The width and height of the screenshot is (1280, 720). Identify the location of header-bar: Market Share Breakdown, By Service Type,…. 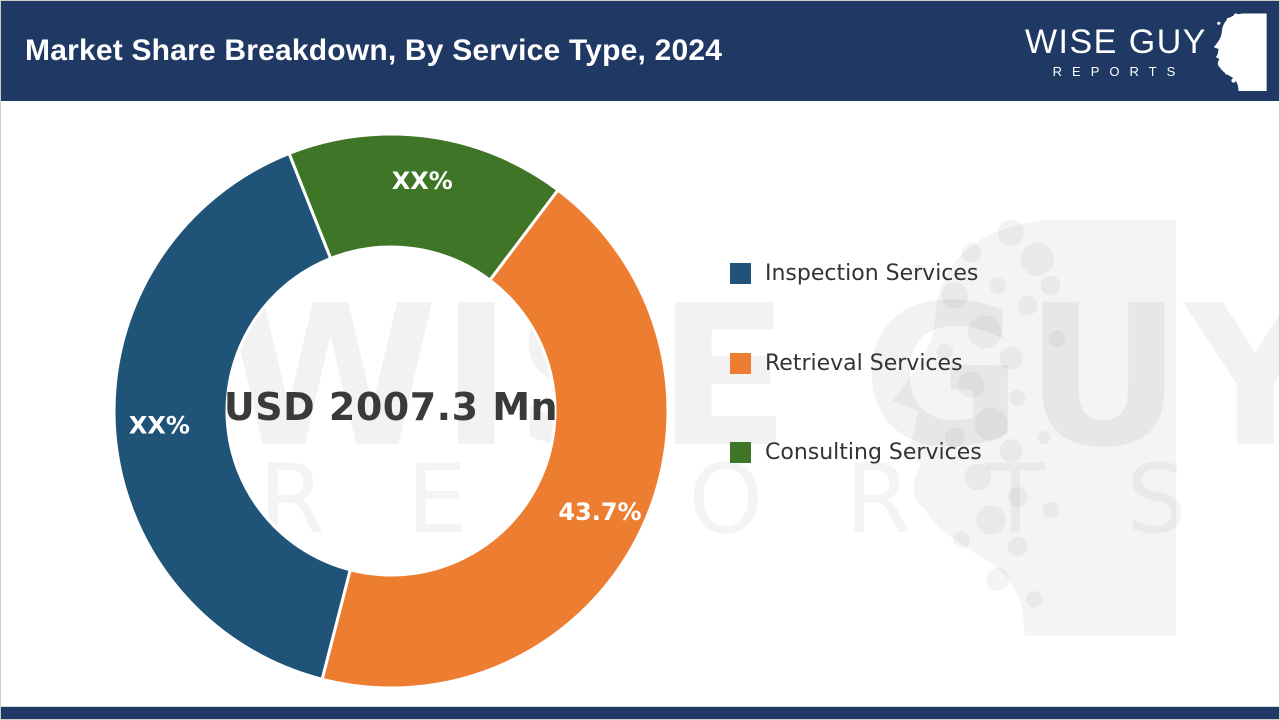
(640, 51).